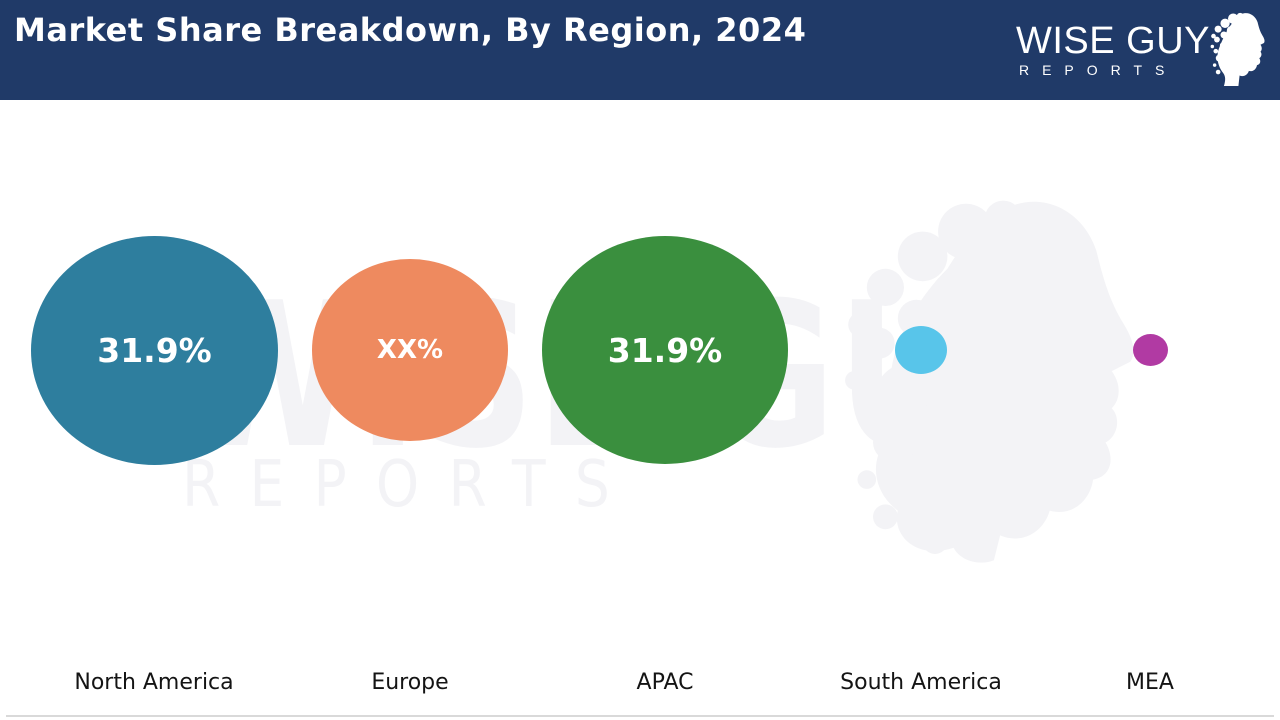 Image resolution: width=1280 pixels, height=720 pixels. What do you see at coordinates (411, 485) in the screenshot?
I see `watermark-subtitle-text: REPORTS` at bounding box center [411, 485].